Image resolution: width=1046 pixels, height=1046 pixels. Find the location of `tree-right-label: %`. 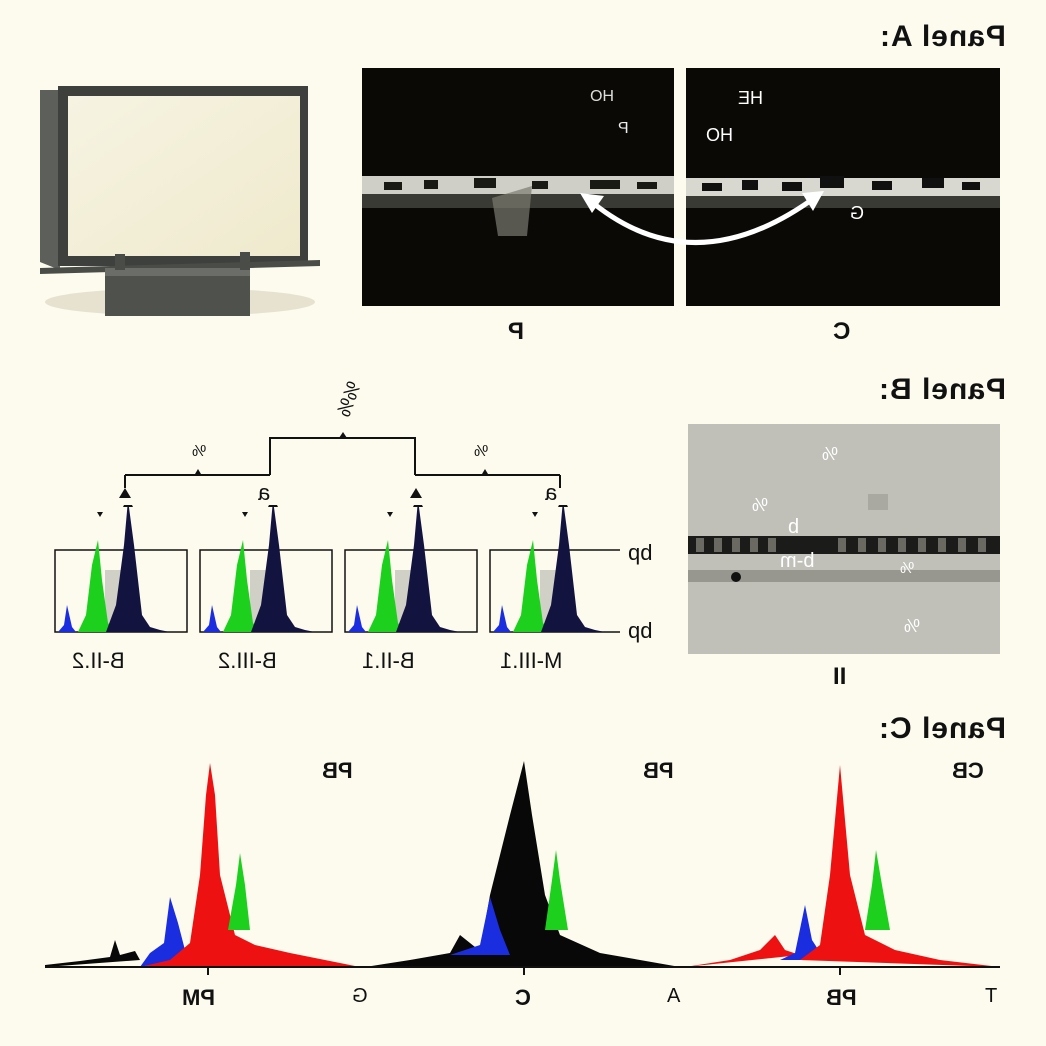

tree-right-label: % is located at coordinates (481, 451).